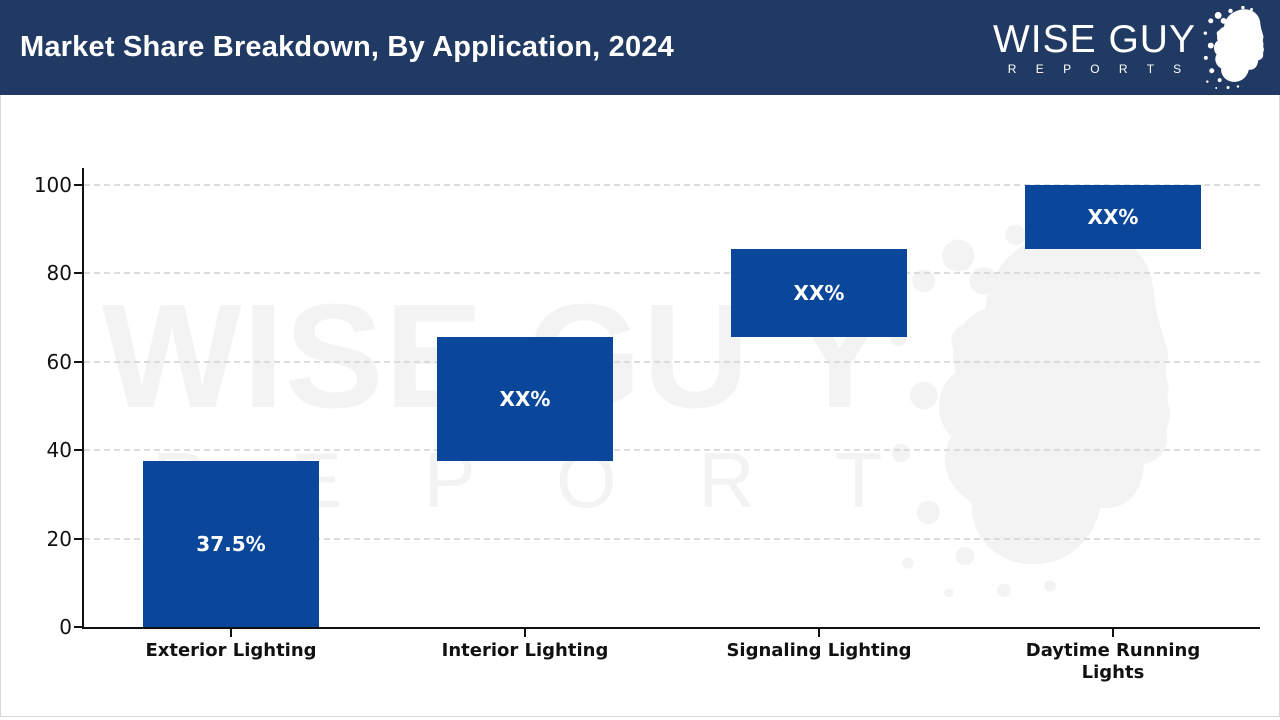  What do you see at coordinates (426, 356) in the screenshot?
I see `watermark-text-1: WISE GU` at bounding box center [426, 356].